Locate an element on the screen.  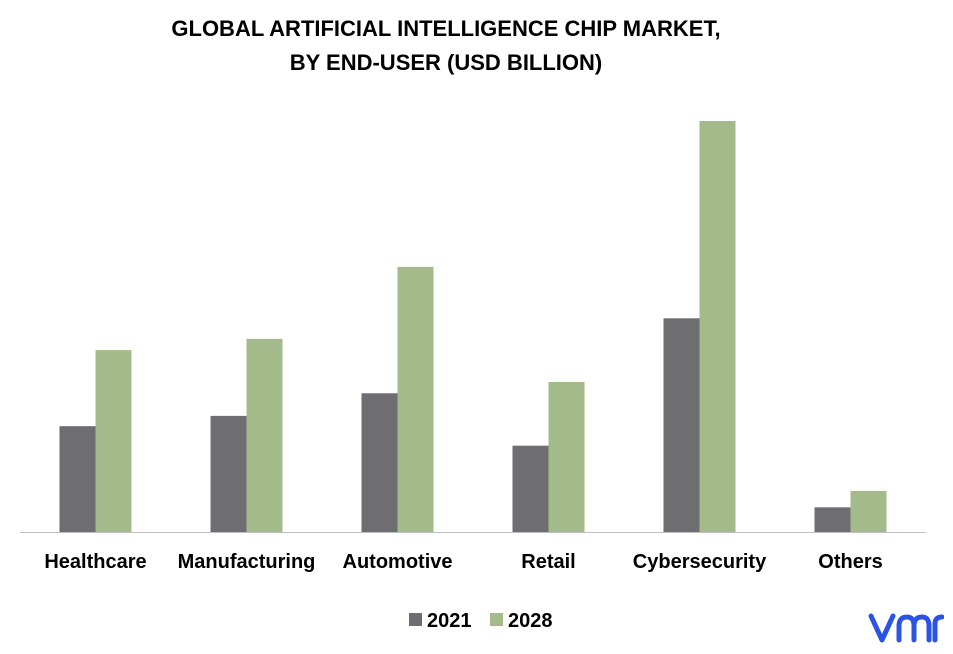
x-tick-label-others: Others is located at coordinates (850, 562).